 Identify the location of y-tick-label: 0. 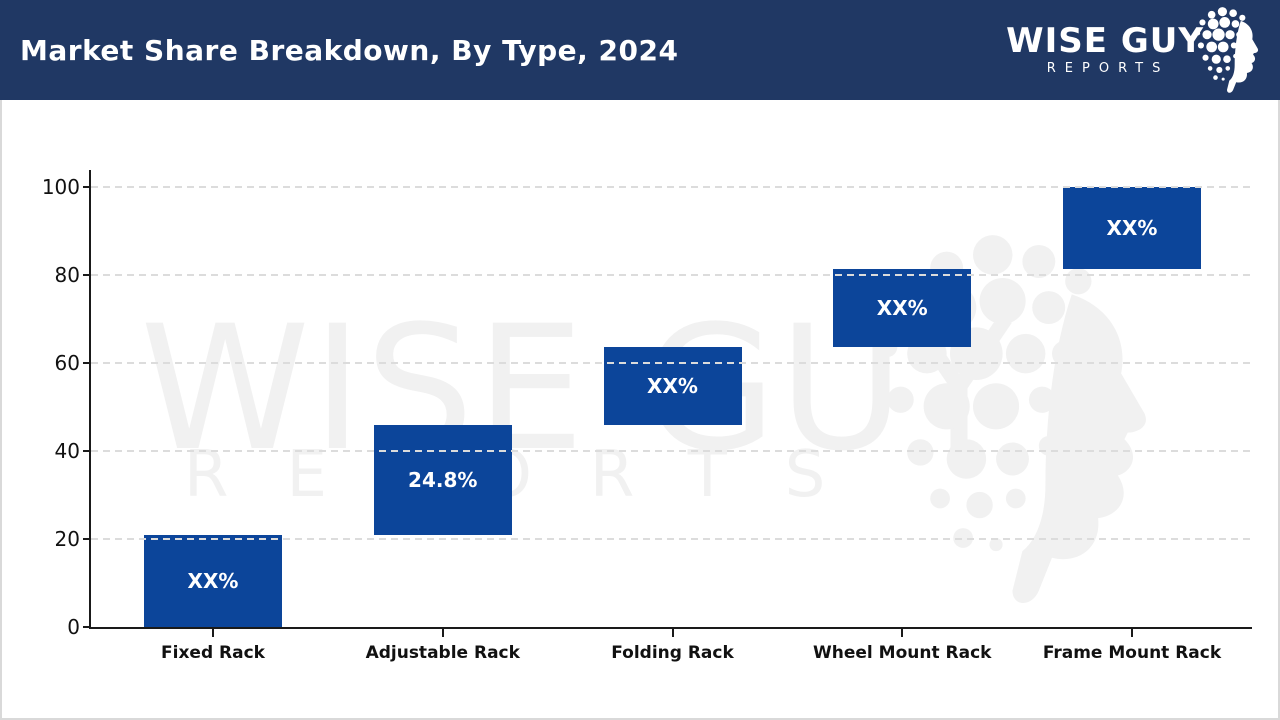
(73, 627).